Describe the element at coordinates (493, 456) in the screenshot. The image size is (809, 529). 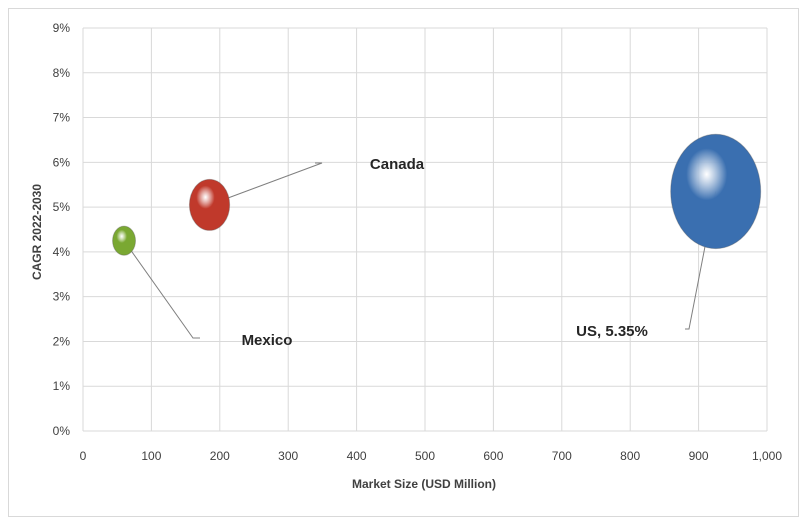
I see `x-tick-label: 600` at that location.